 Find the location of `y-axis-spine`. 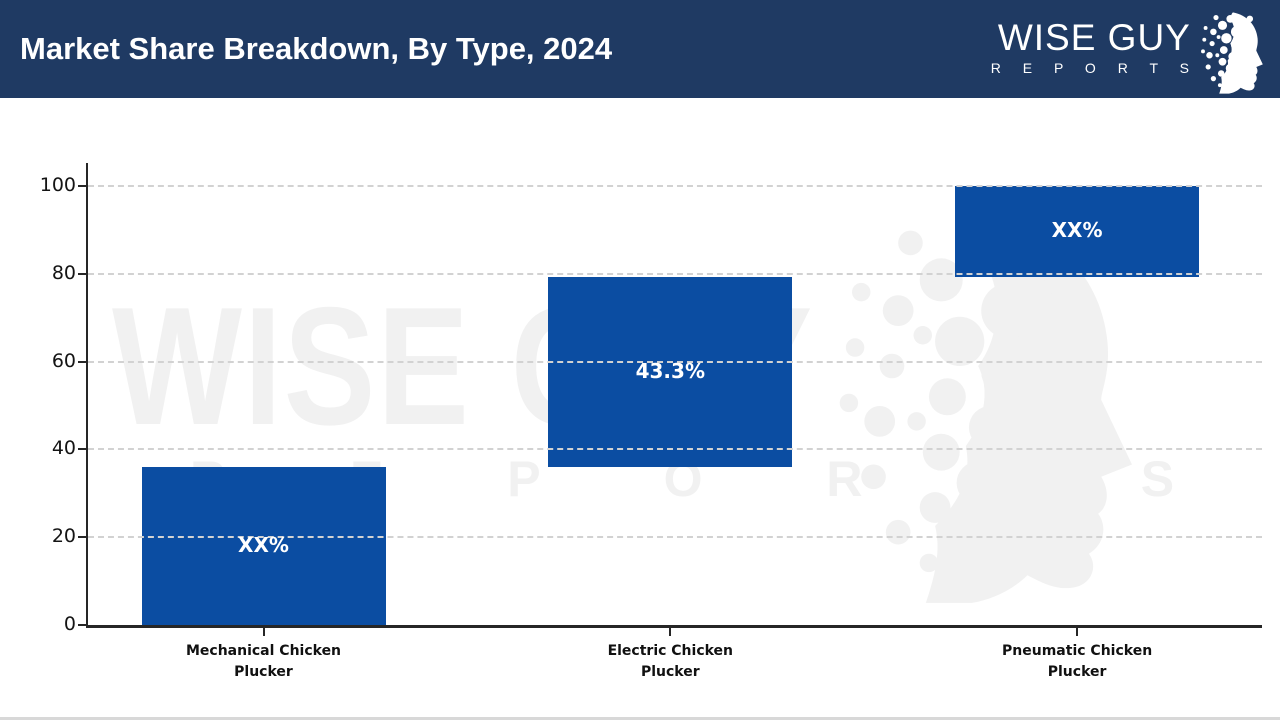

y-axis-spine is located at coordinates (87, 395).